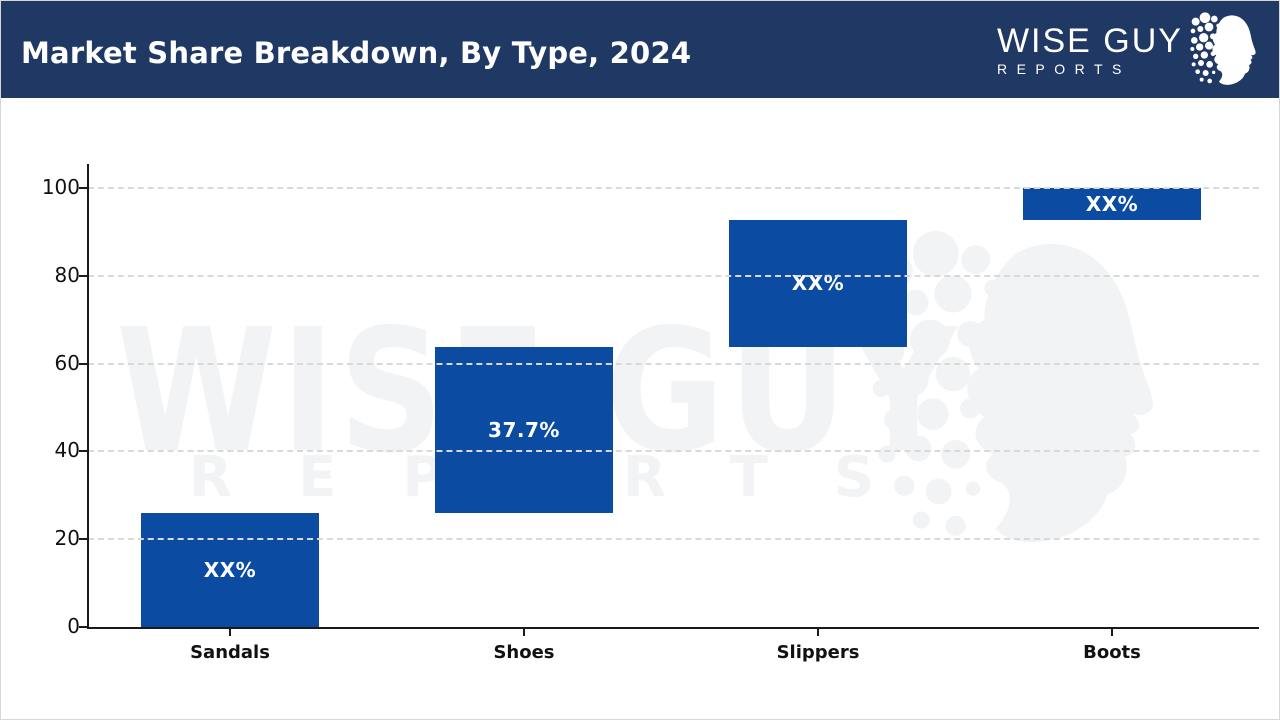  I want to click on brand-reports-text: REPORTS, so click(1063, 68).